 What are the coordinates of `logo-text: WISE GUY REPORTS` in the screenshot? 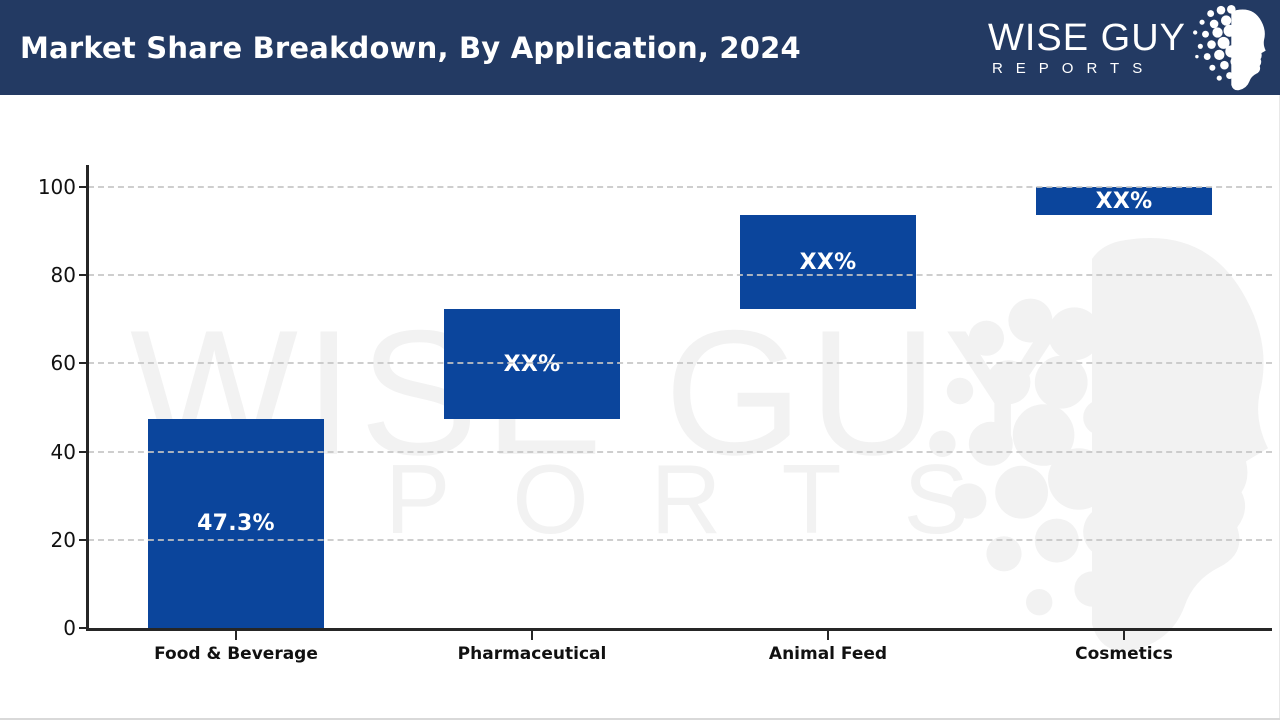 It's located at (1087, 47).